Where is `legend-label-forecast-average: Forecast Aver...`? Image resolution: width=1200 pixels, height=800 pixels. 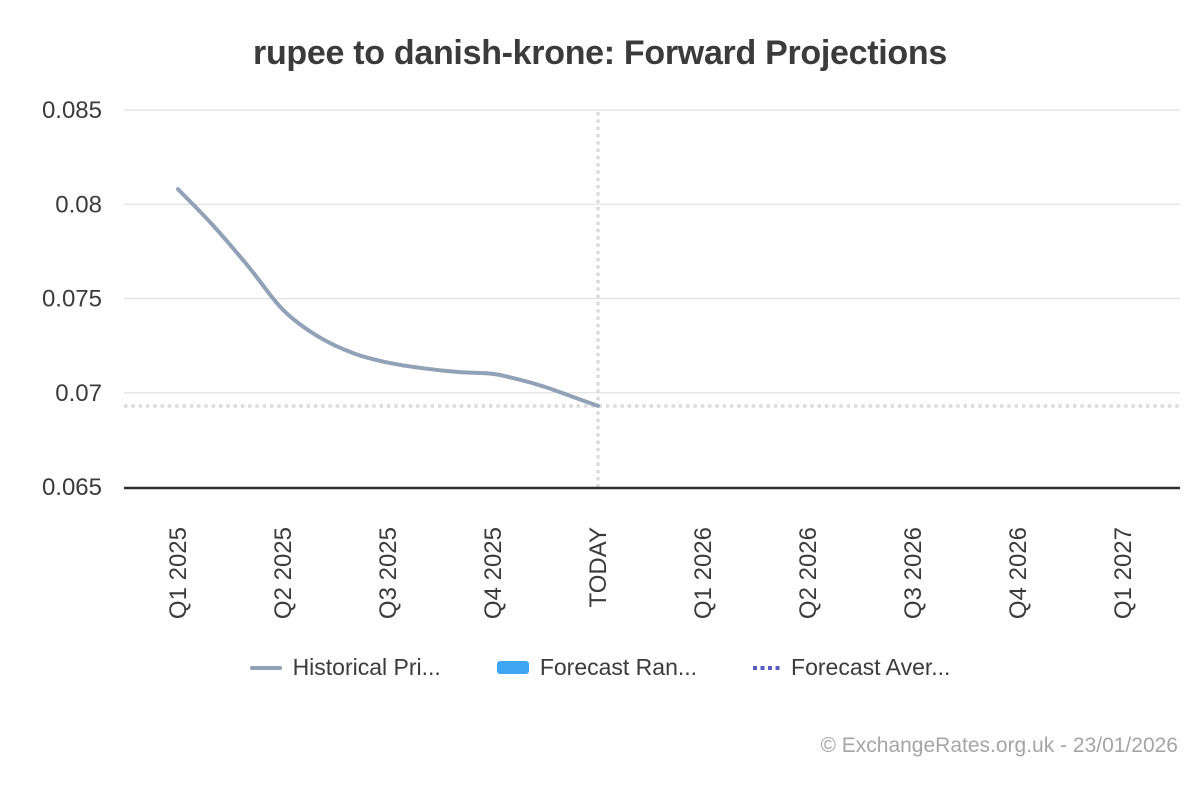 legend-label-forecast-average: Forecast Aver... is located at coordinates (871, 667).